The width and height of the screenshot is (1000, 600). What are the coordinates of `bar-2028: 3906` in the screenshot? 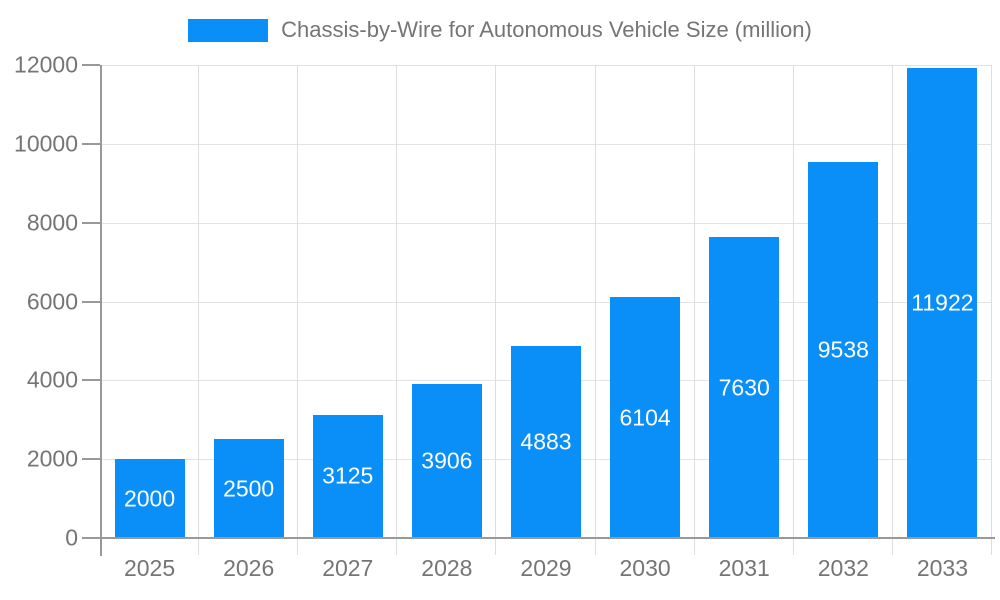 It's located at (446, 461).